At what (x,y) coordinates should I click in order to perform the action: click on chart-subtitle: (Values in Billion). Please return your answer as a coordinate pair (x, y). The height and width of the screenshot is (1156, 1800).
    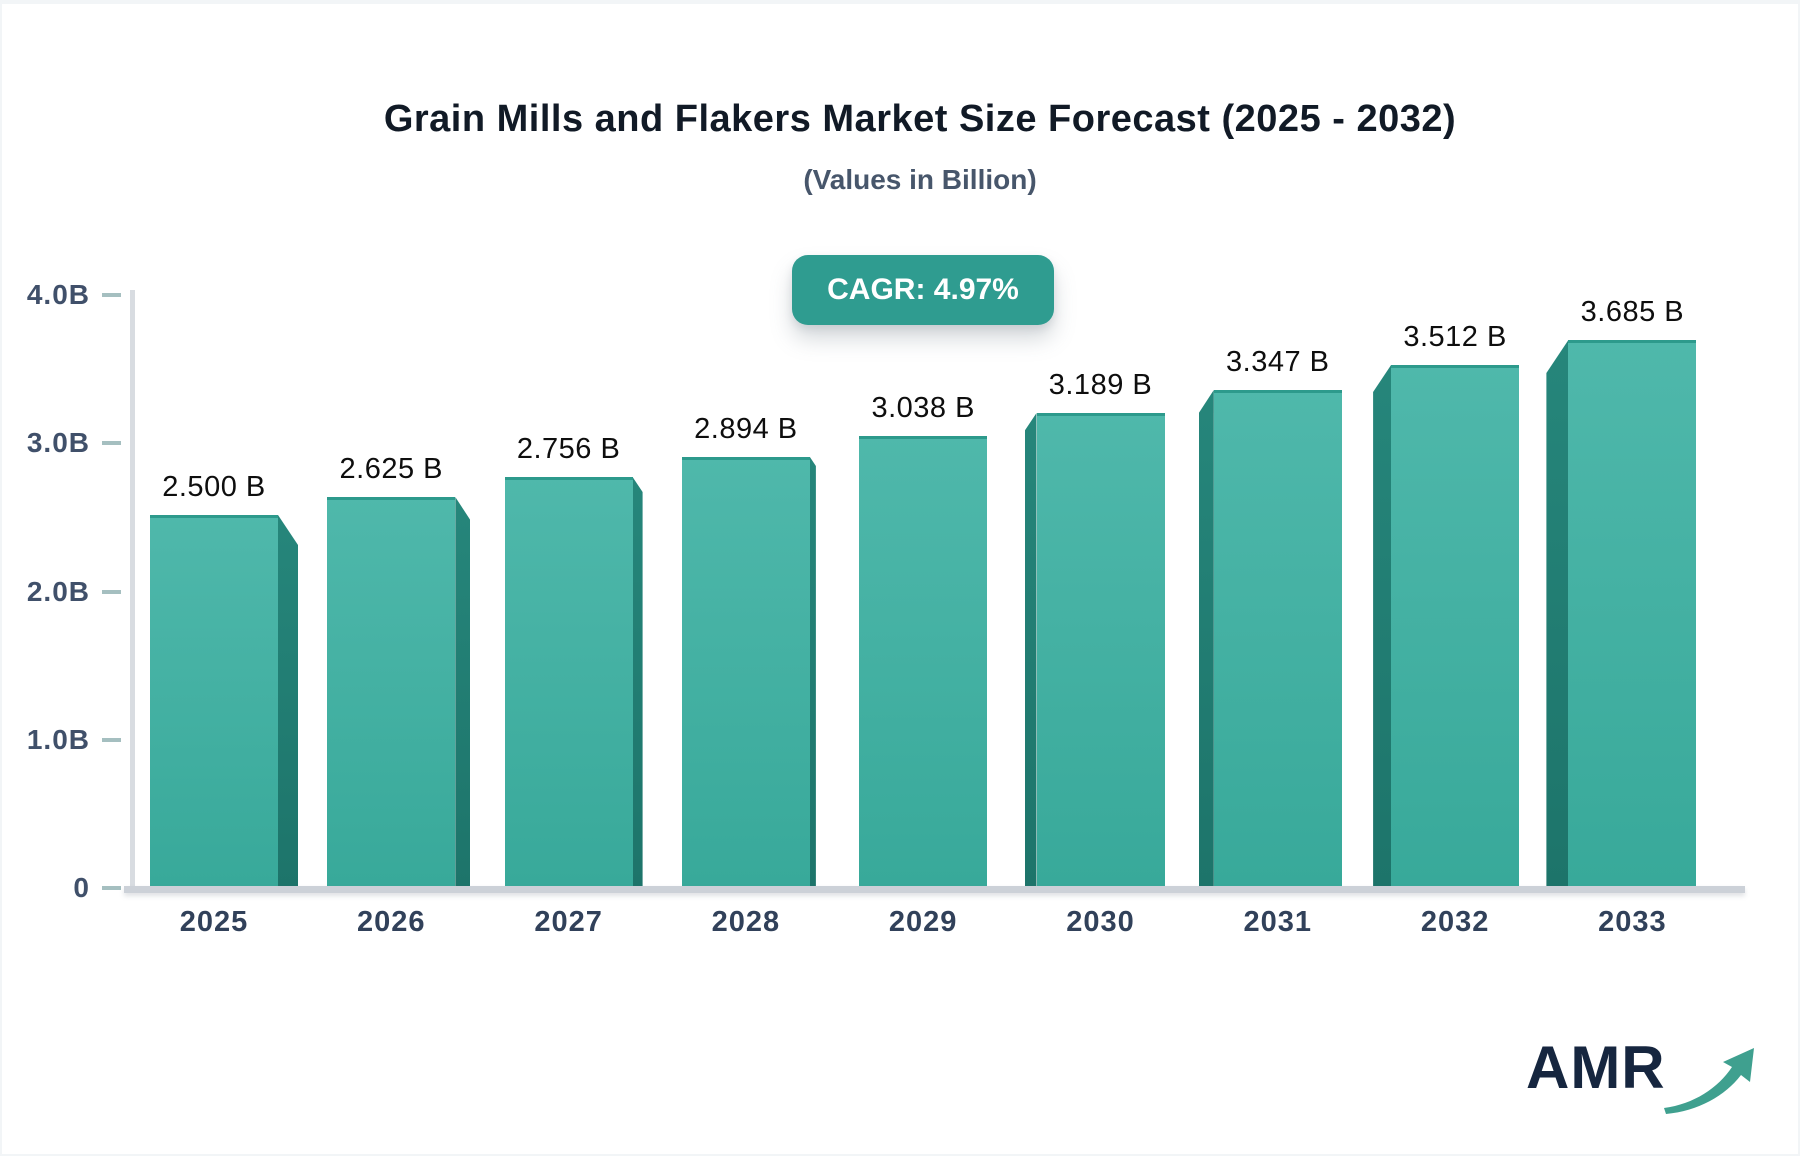
    Looking at the image, I should click on (920, 179).